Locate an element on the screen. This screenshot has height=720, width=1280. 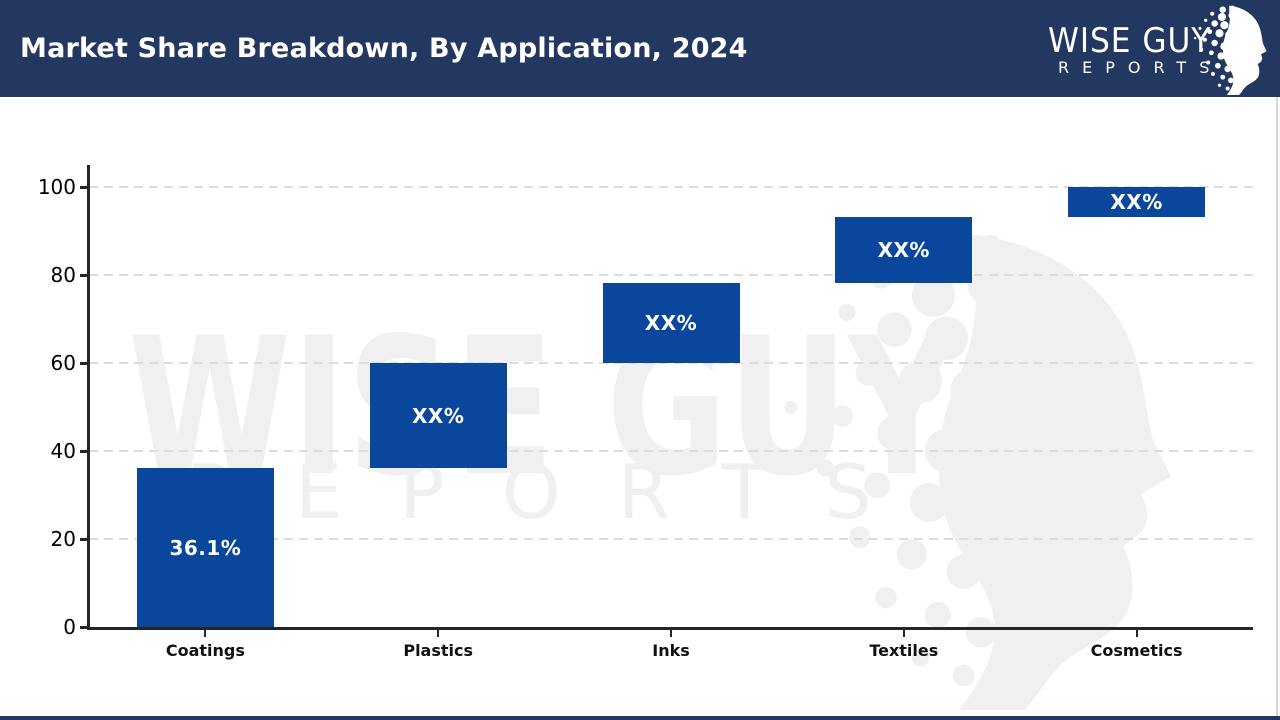
y-tick-label: 80 is located at coordinates (63, 275).